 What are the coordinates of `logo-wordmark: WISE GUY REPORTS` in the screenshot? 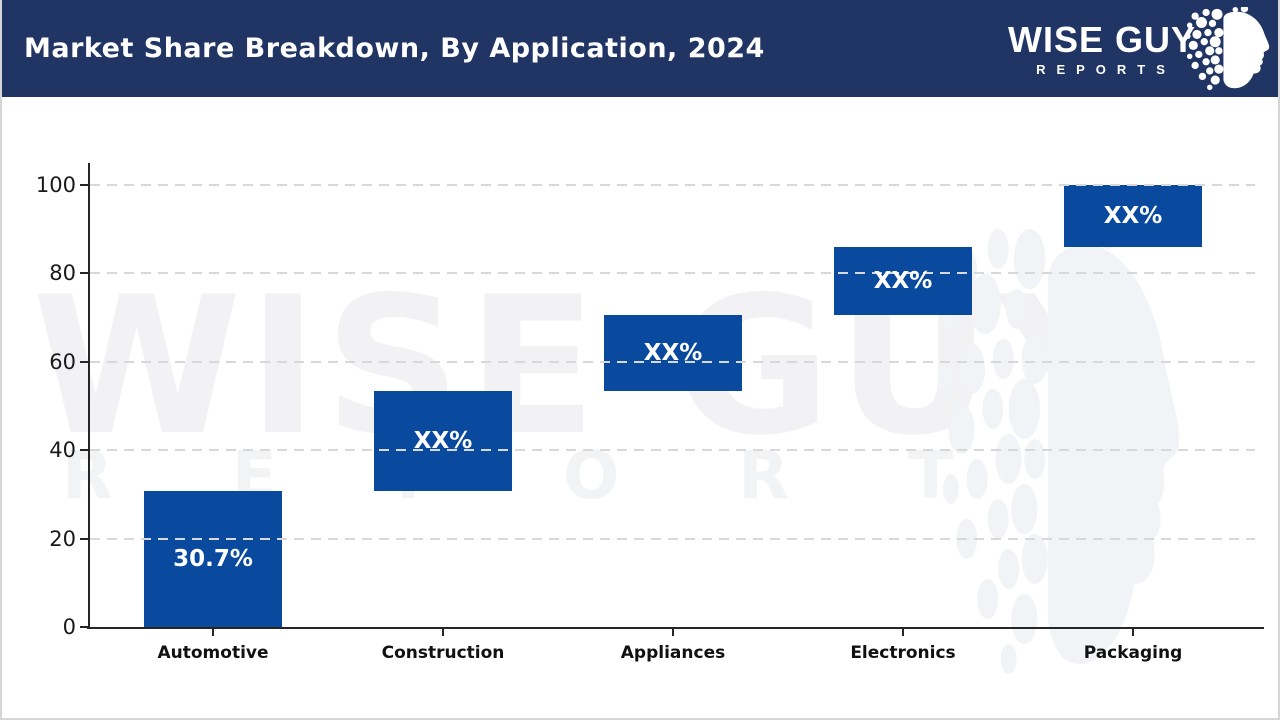 It's located at (1101, 48).